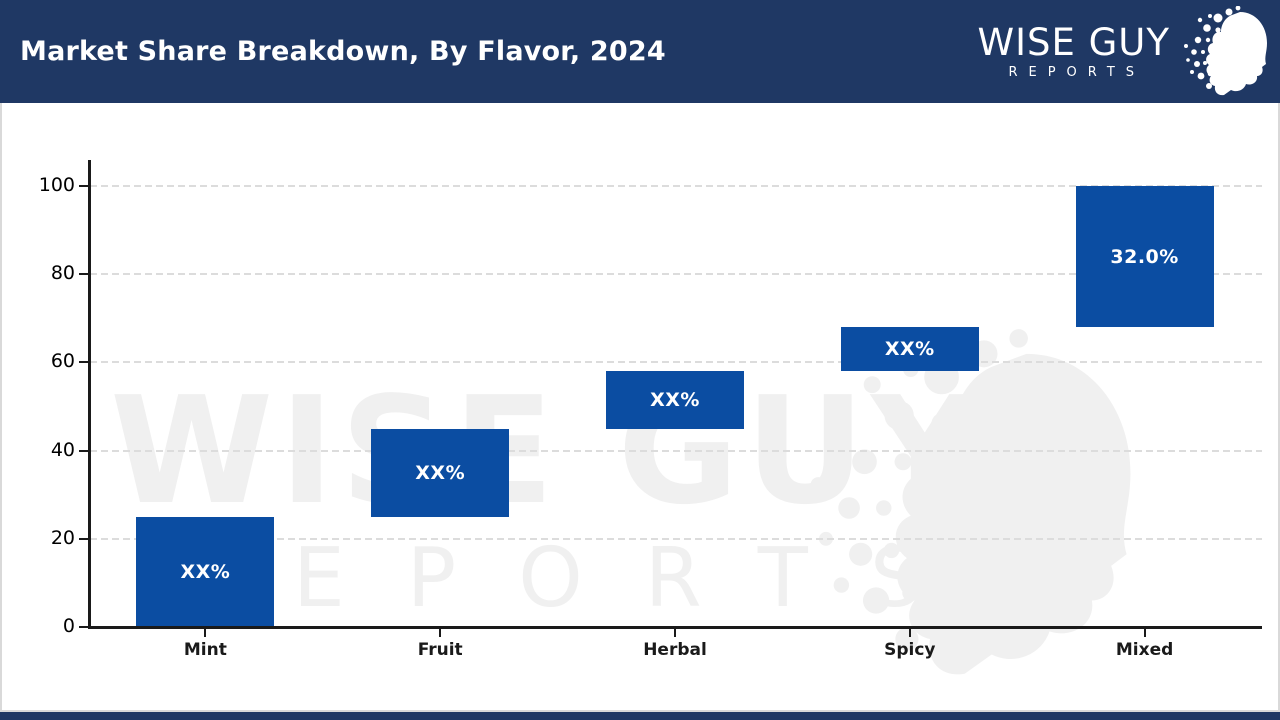 This screenshot has width=1280, height=720. I want to click on x-tick-mixed, so click(1144, 633).